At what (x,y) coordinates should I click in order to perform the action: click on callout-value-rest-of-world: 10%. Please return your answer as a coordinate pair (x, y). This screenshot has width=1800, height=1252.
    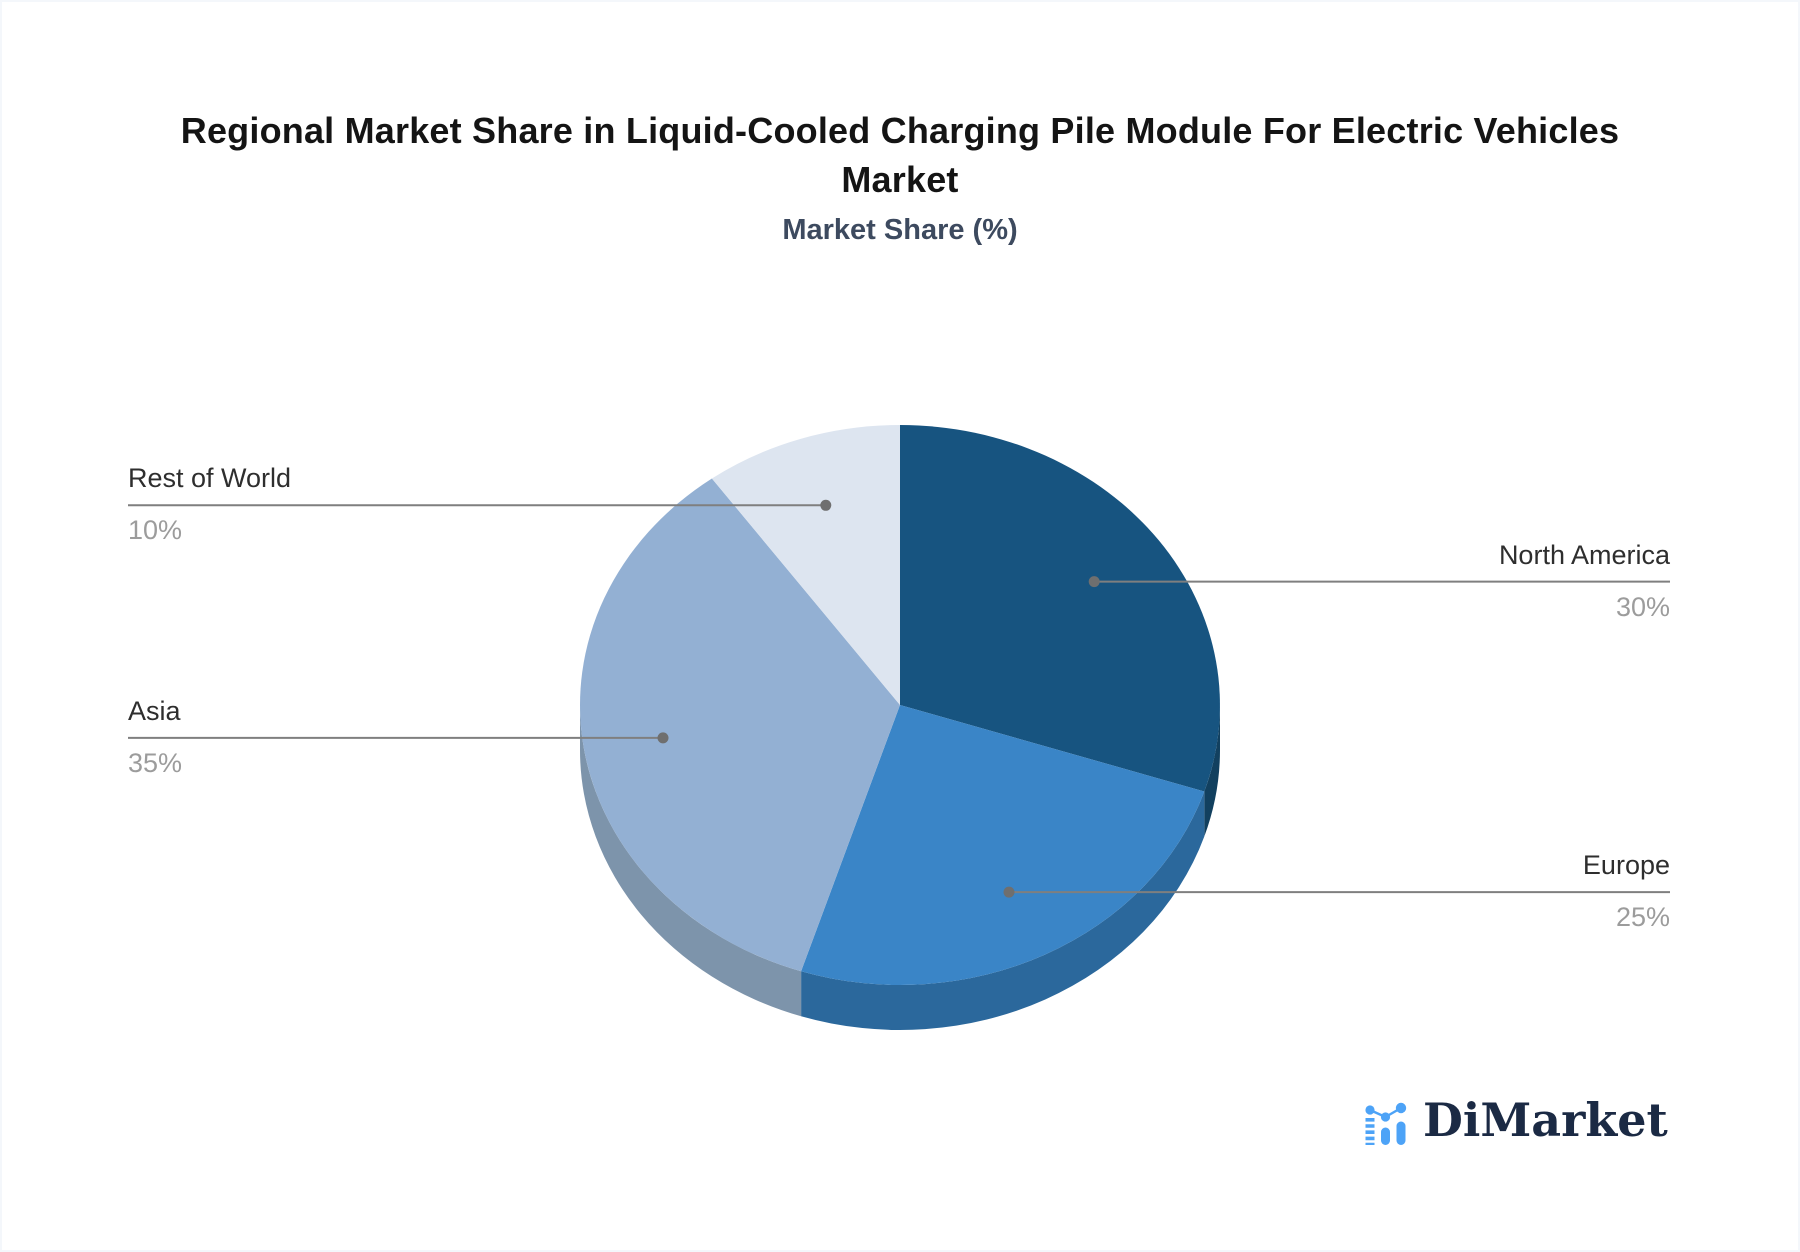
    Looking at the image, I should click on (155, 530).